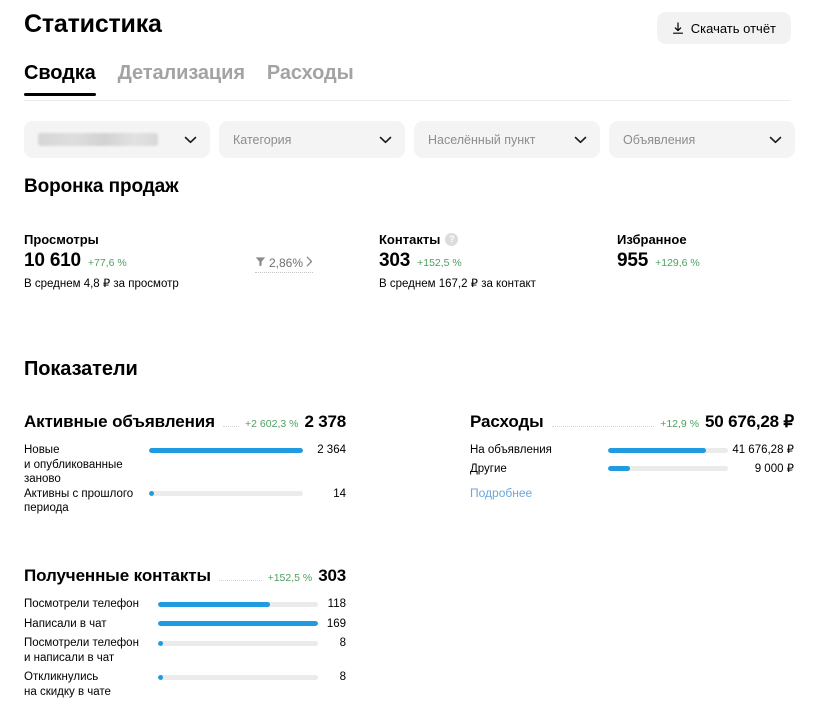 Image resolution: width=818 pixels, height=719 pixels. Describe the element at coordinates (395, 260) in the screenshot. I see `metric-contacts-value: 303` at that location.